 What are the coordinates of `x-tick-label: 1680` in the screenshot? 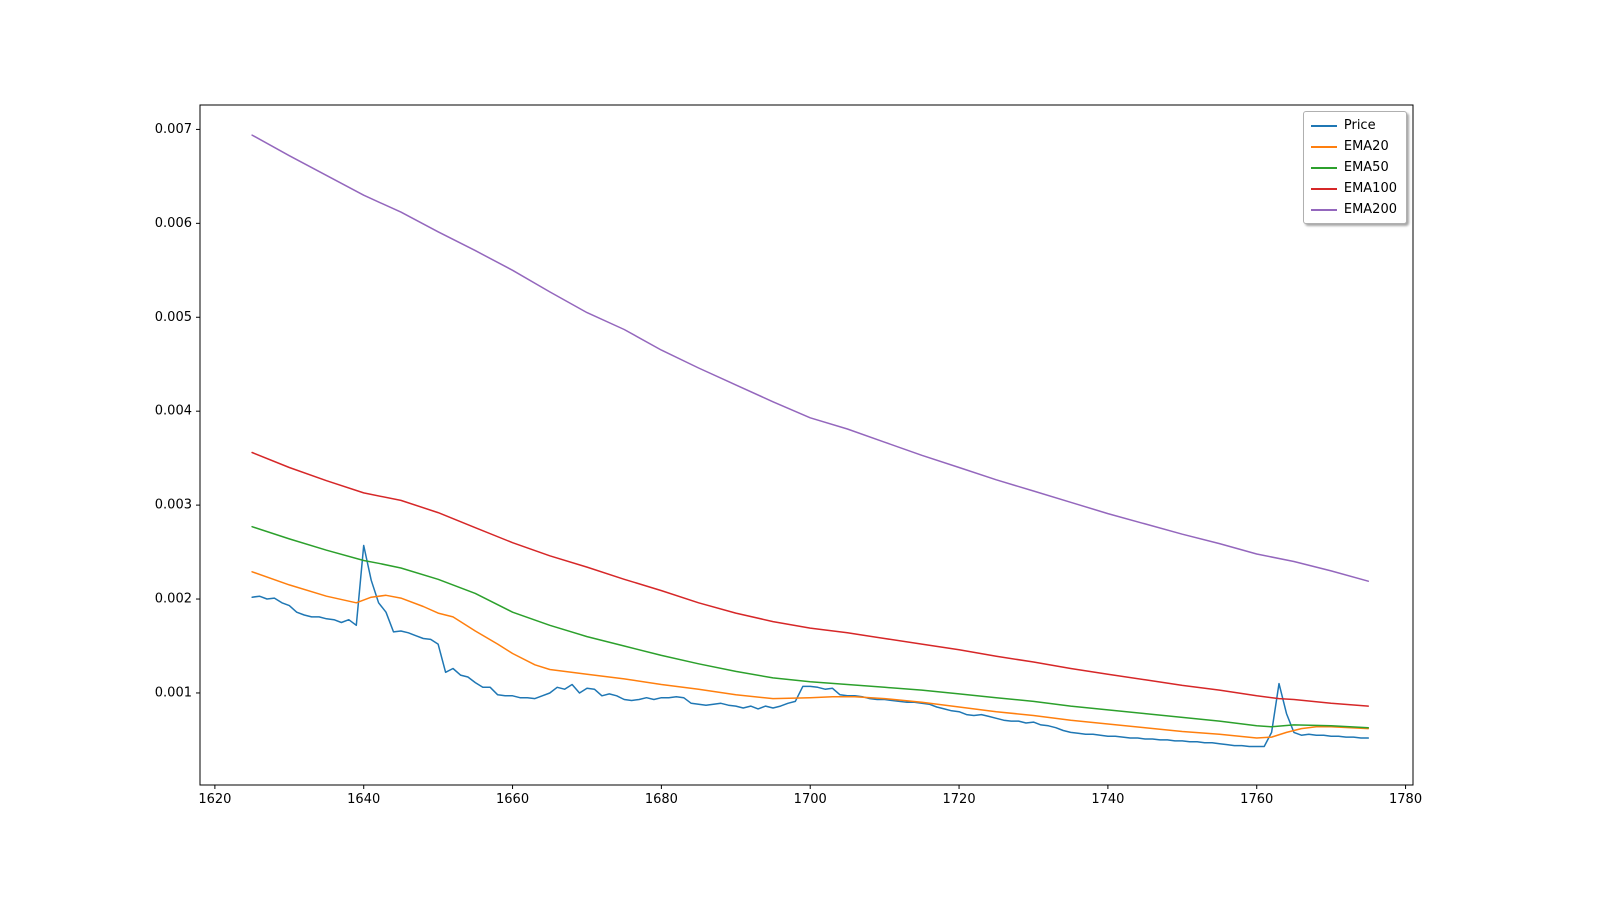 It's located at (661, 799).